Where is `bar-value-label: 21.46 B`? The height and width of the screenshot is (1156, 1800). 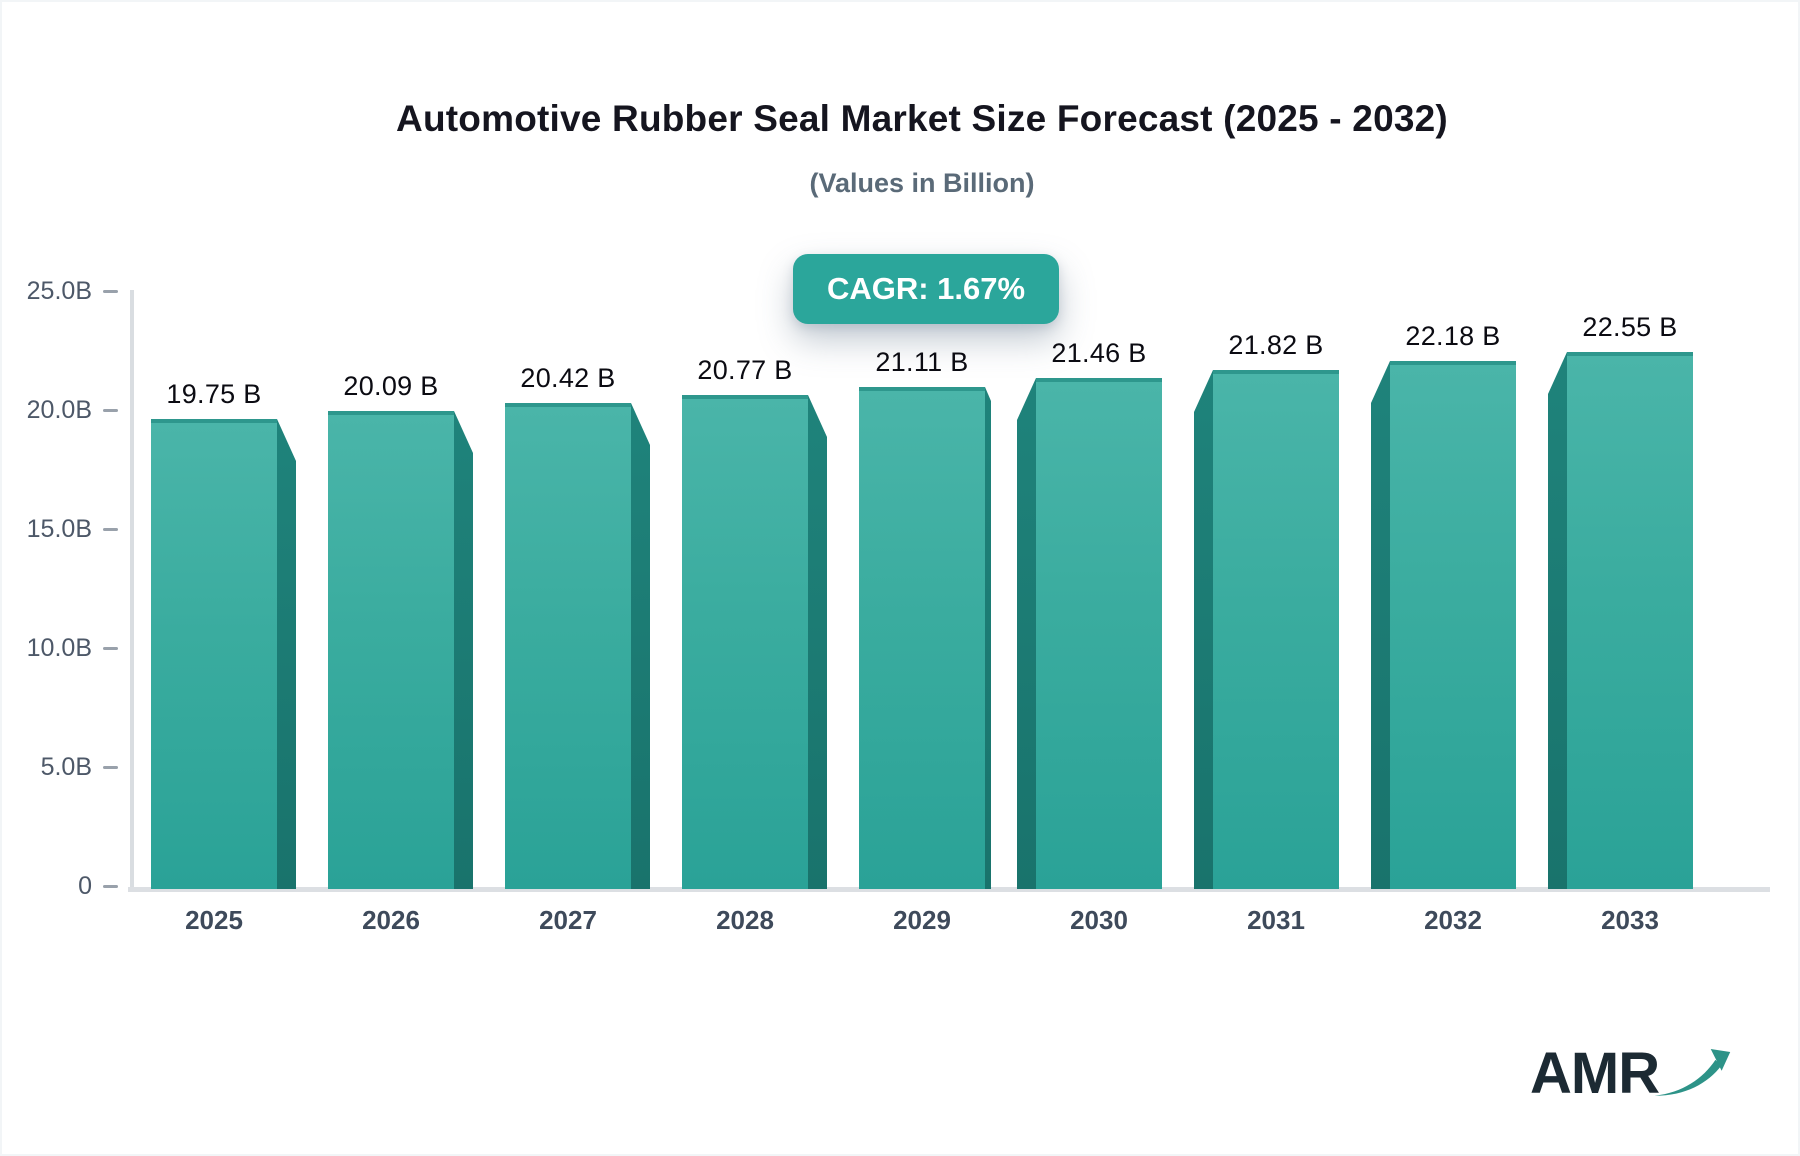 bar-value-label: 21.46 B is located at coordinates (1099, 353).